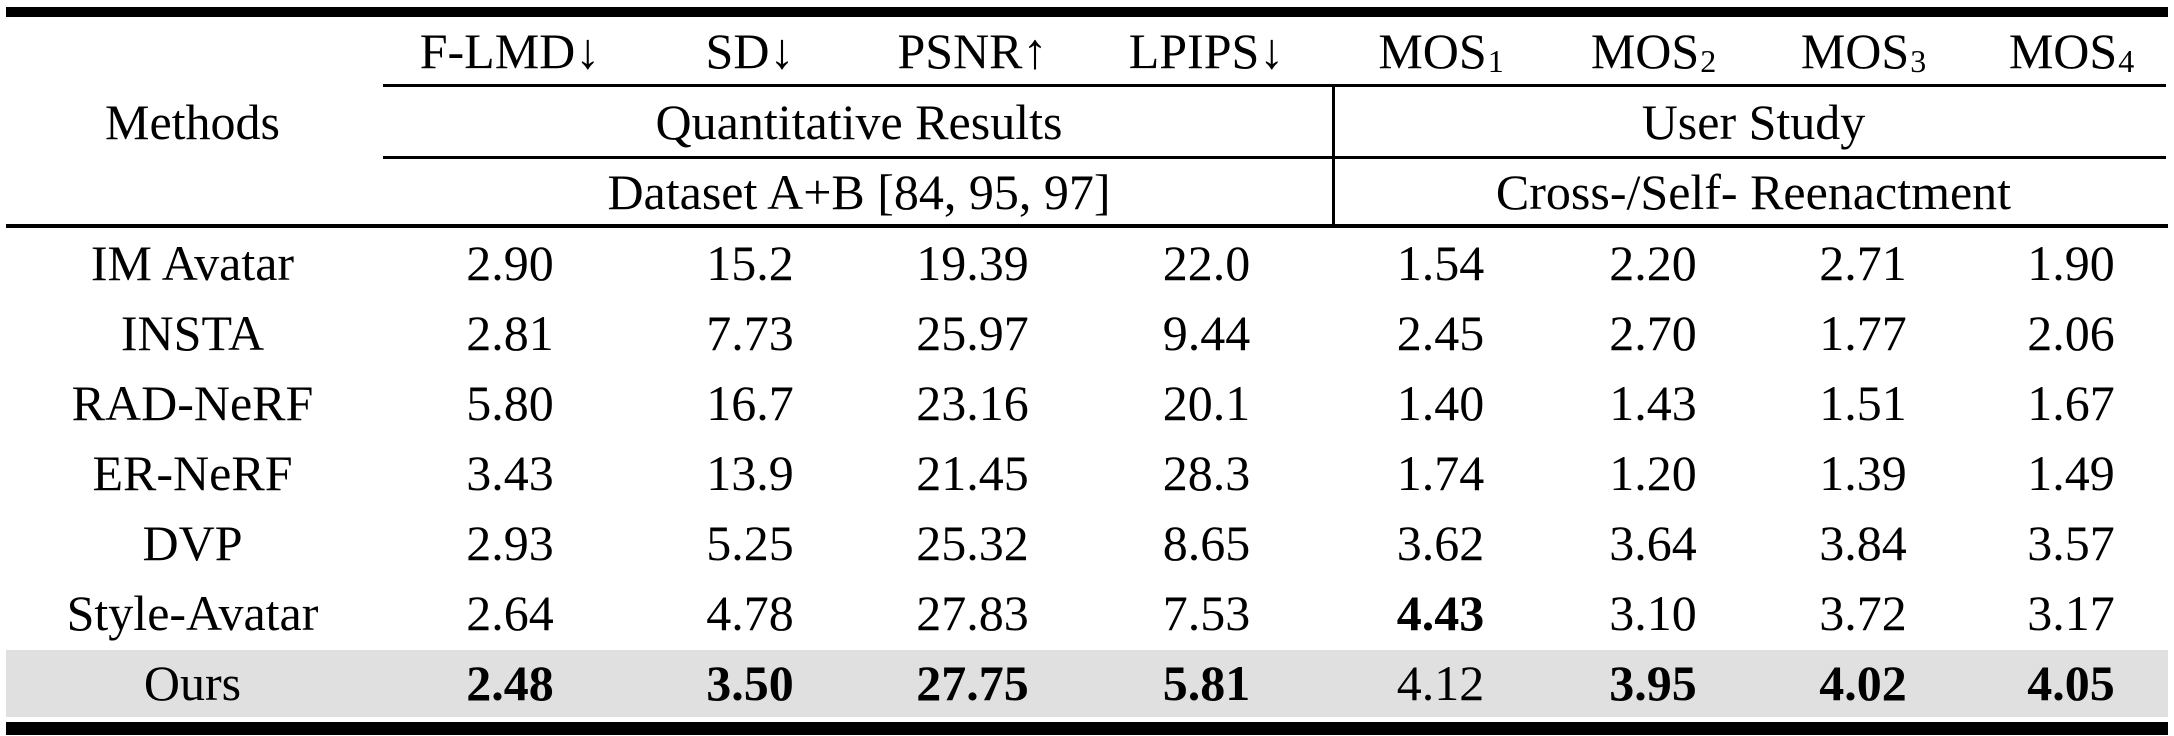  What do you see at coordinates (1863, 333) in the screenshot?
I see `value-cell: 1.77` at bounding box center [1863, 333].